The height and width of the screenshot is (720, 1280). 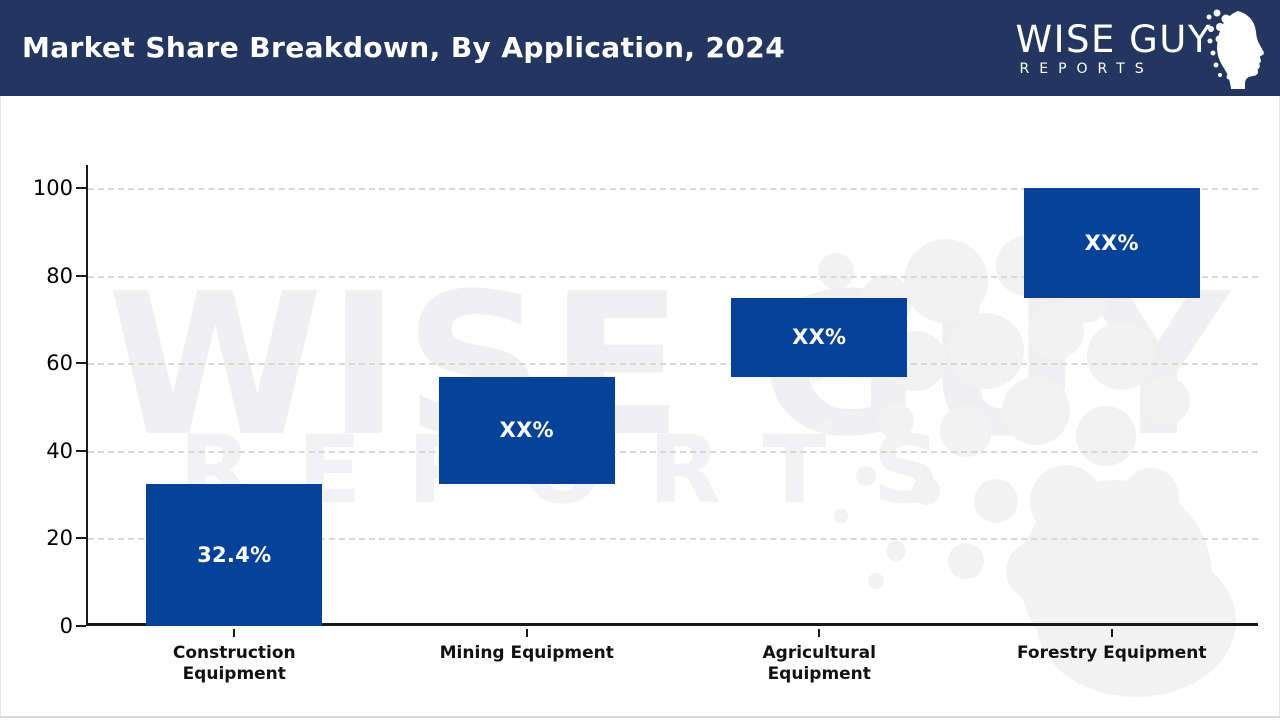 I want to click on category-label: Mining Equipment, so click(x=526, y=653).